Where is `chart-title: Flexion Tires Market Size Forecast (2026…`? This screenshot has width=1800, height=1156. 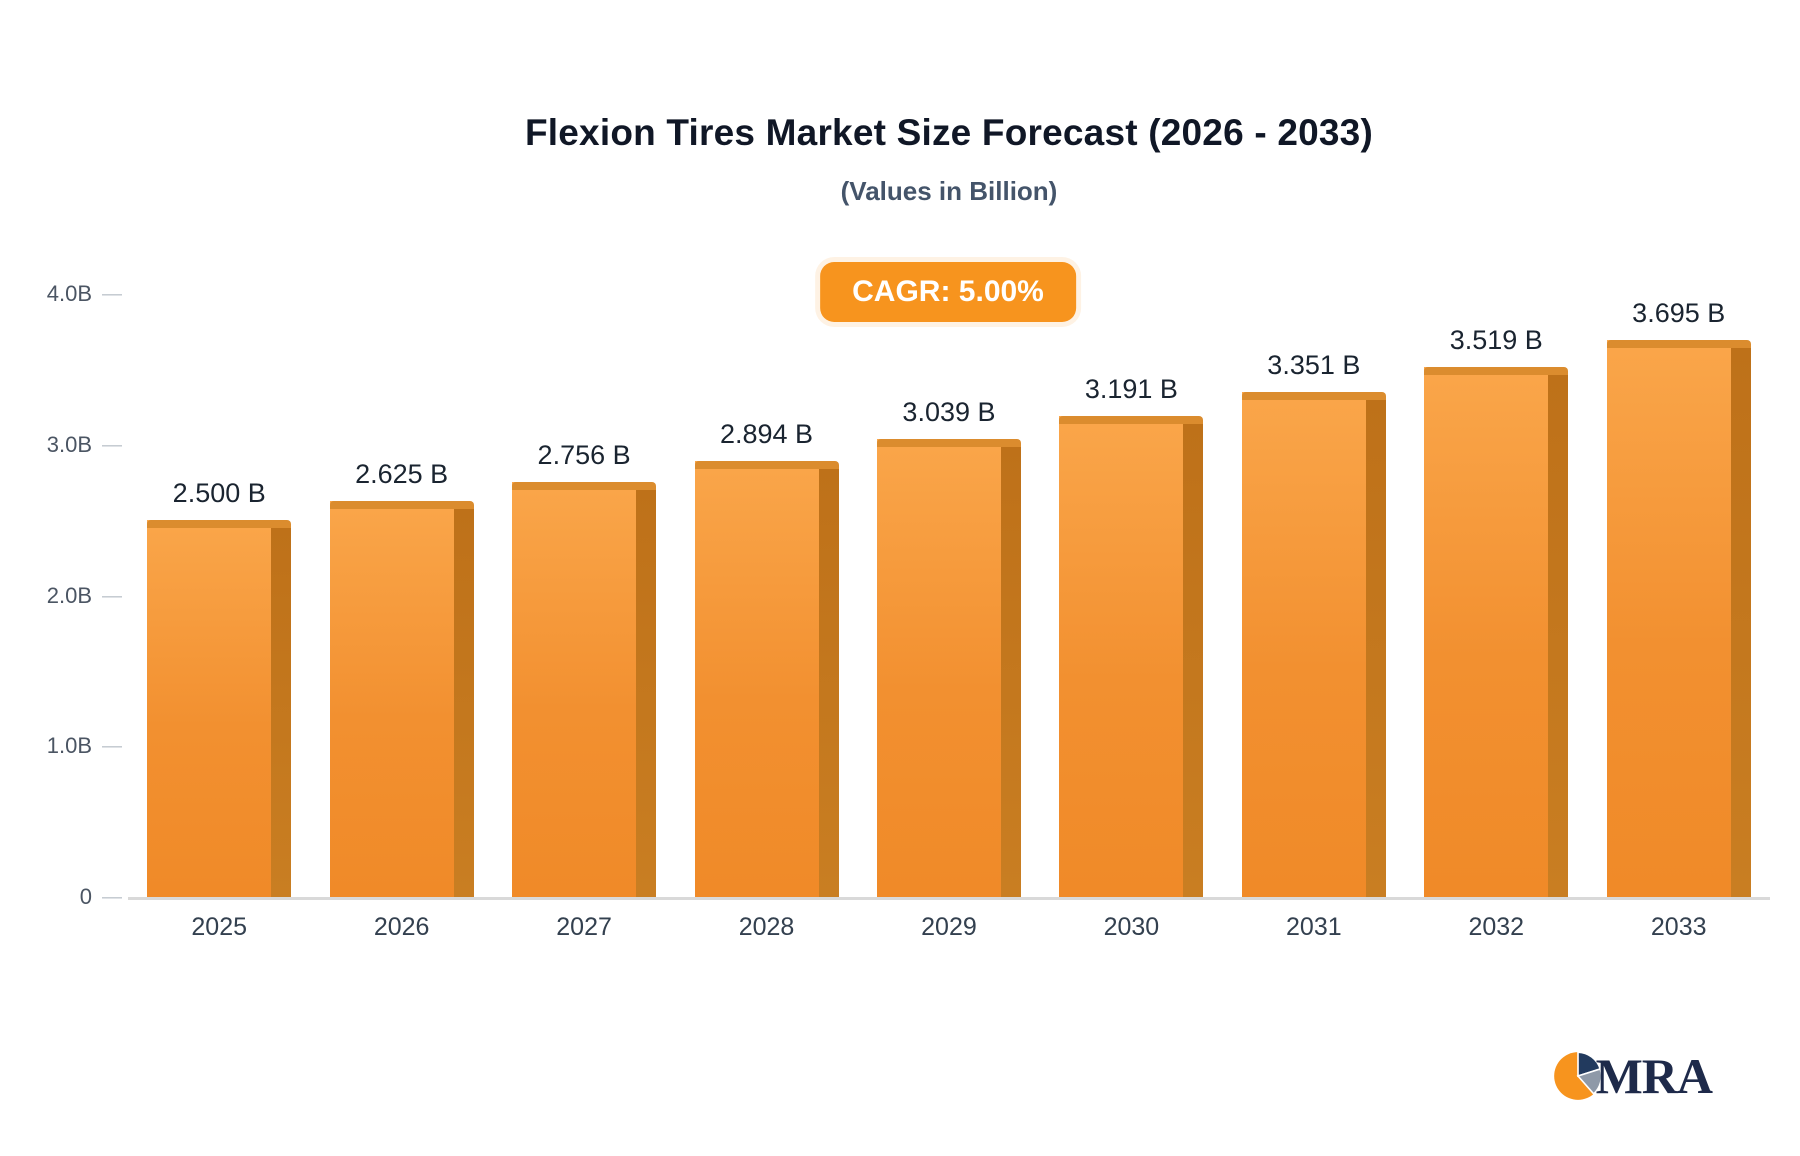 chart-title: Flexion Tires Market Size Forecast (2026… is located at coordinates (949, 132).